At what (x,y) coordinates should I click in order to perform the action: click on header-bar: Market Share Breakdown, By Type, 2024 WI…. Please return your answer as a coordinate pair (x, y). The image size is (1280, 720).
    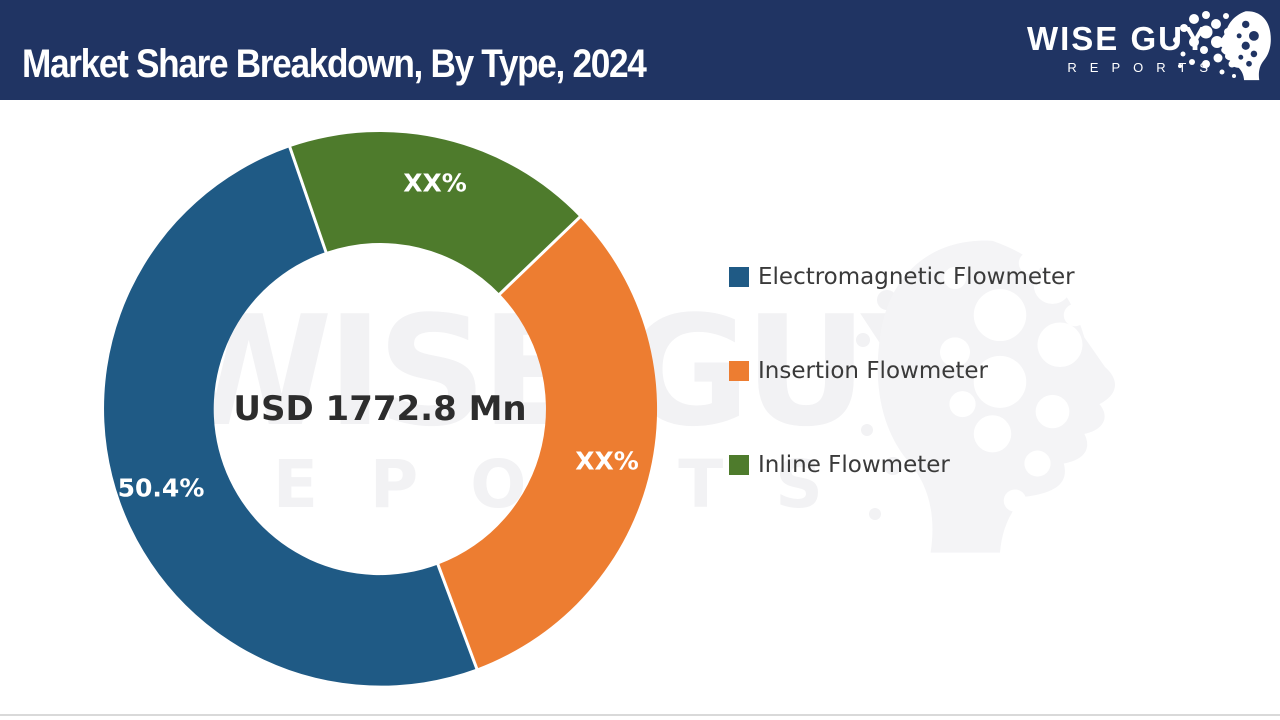
    Looking at the image, I should click on (640, 50).